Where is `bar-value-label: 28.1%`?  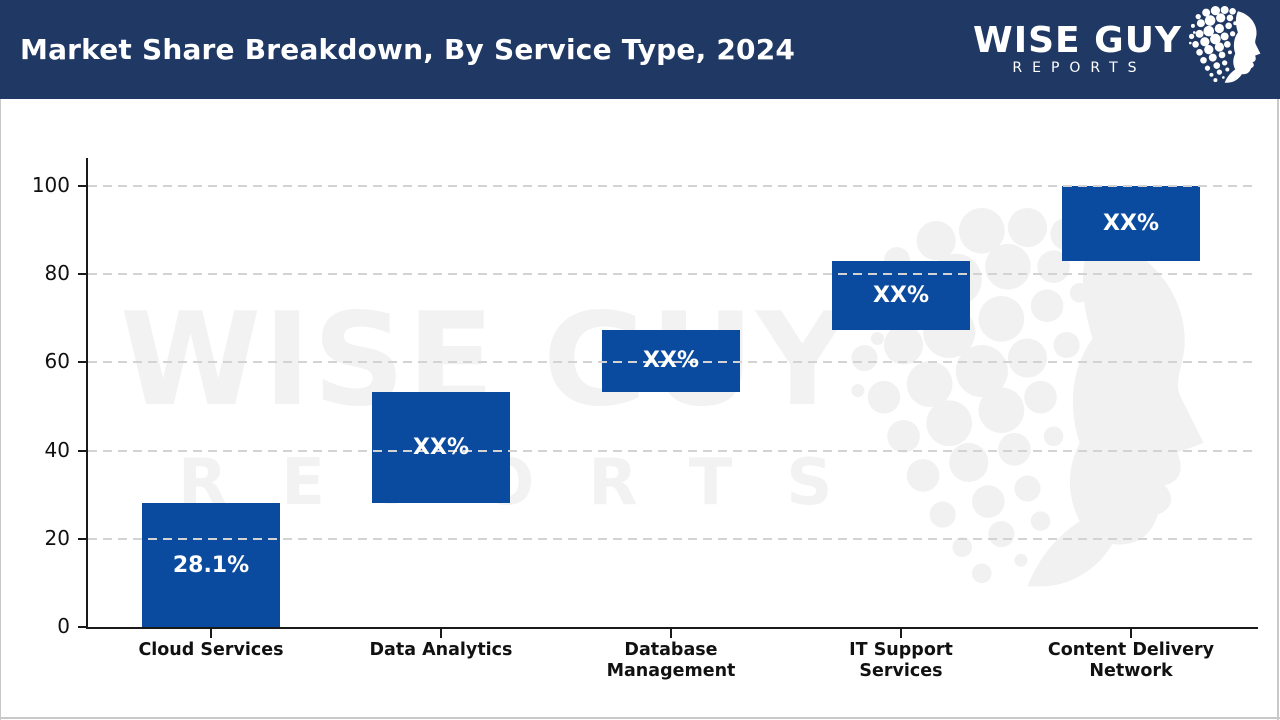 bar-value-label: 28.1% is located at coordinates (211, 565).